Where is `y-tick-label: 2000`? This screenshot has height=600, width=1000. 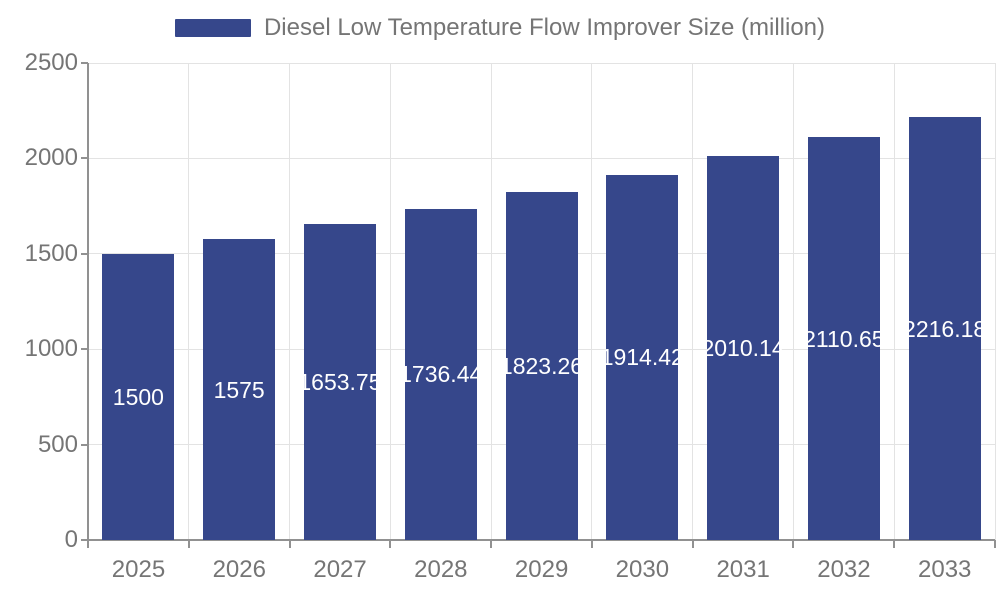
y-tick-label: 2000 is located at coordinates (51, 158).